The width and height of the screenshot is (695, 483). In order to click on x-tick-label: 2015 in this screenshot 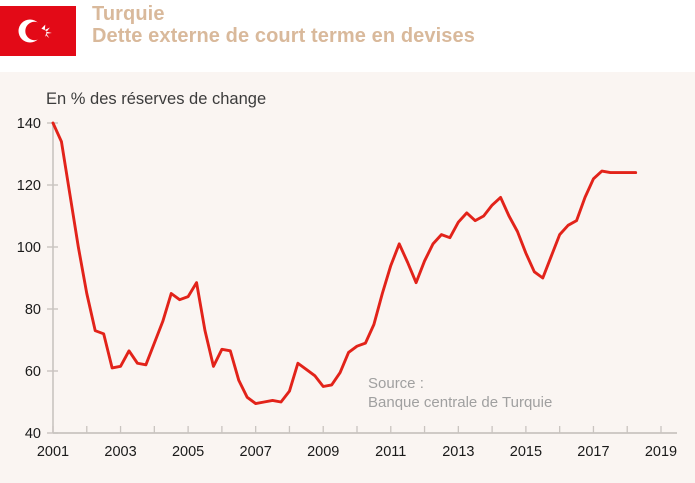, I will do `click(526, 452)`.